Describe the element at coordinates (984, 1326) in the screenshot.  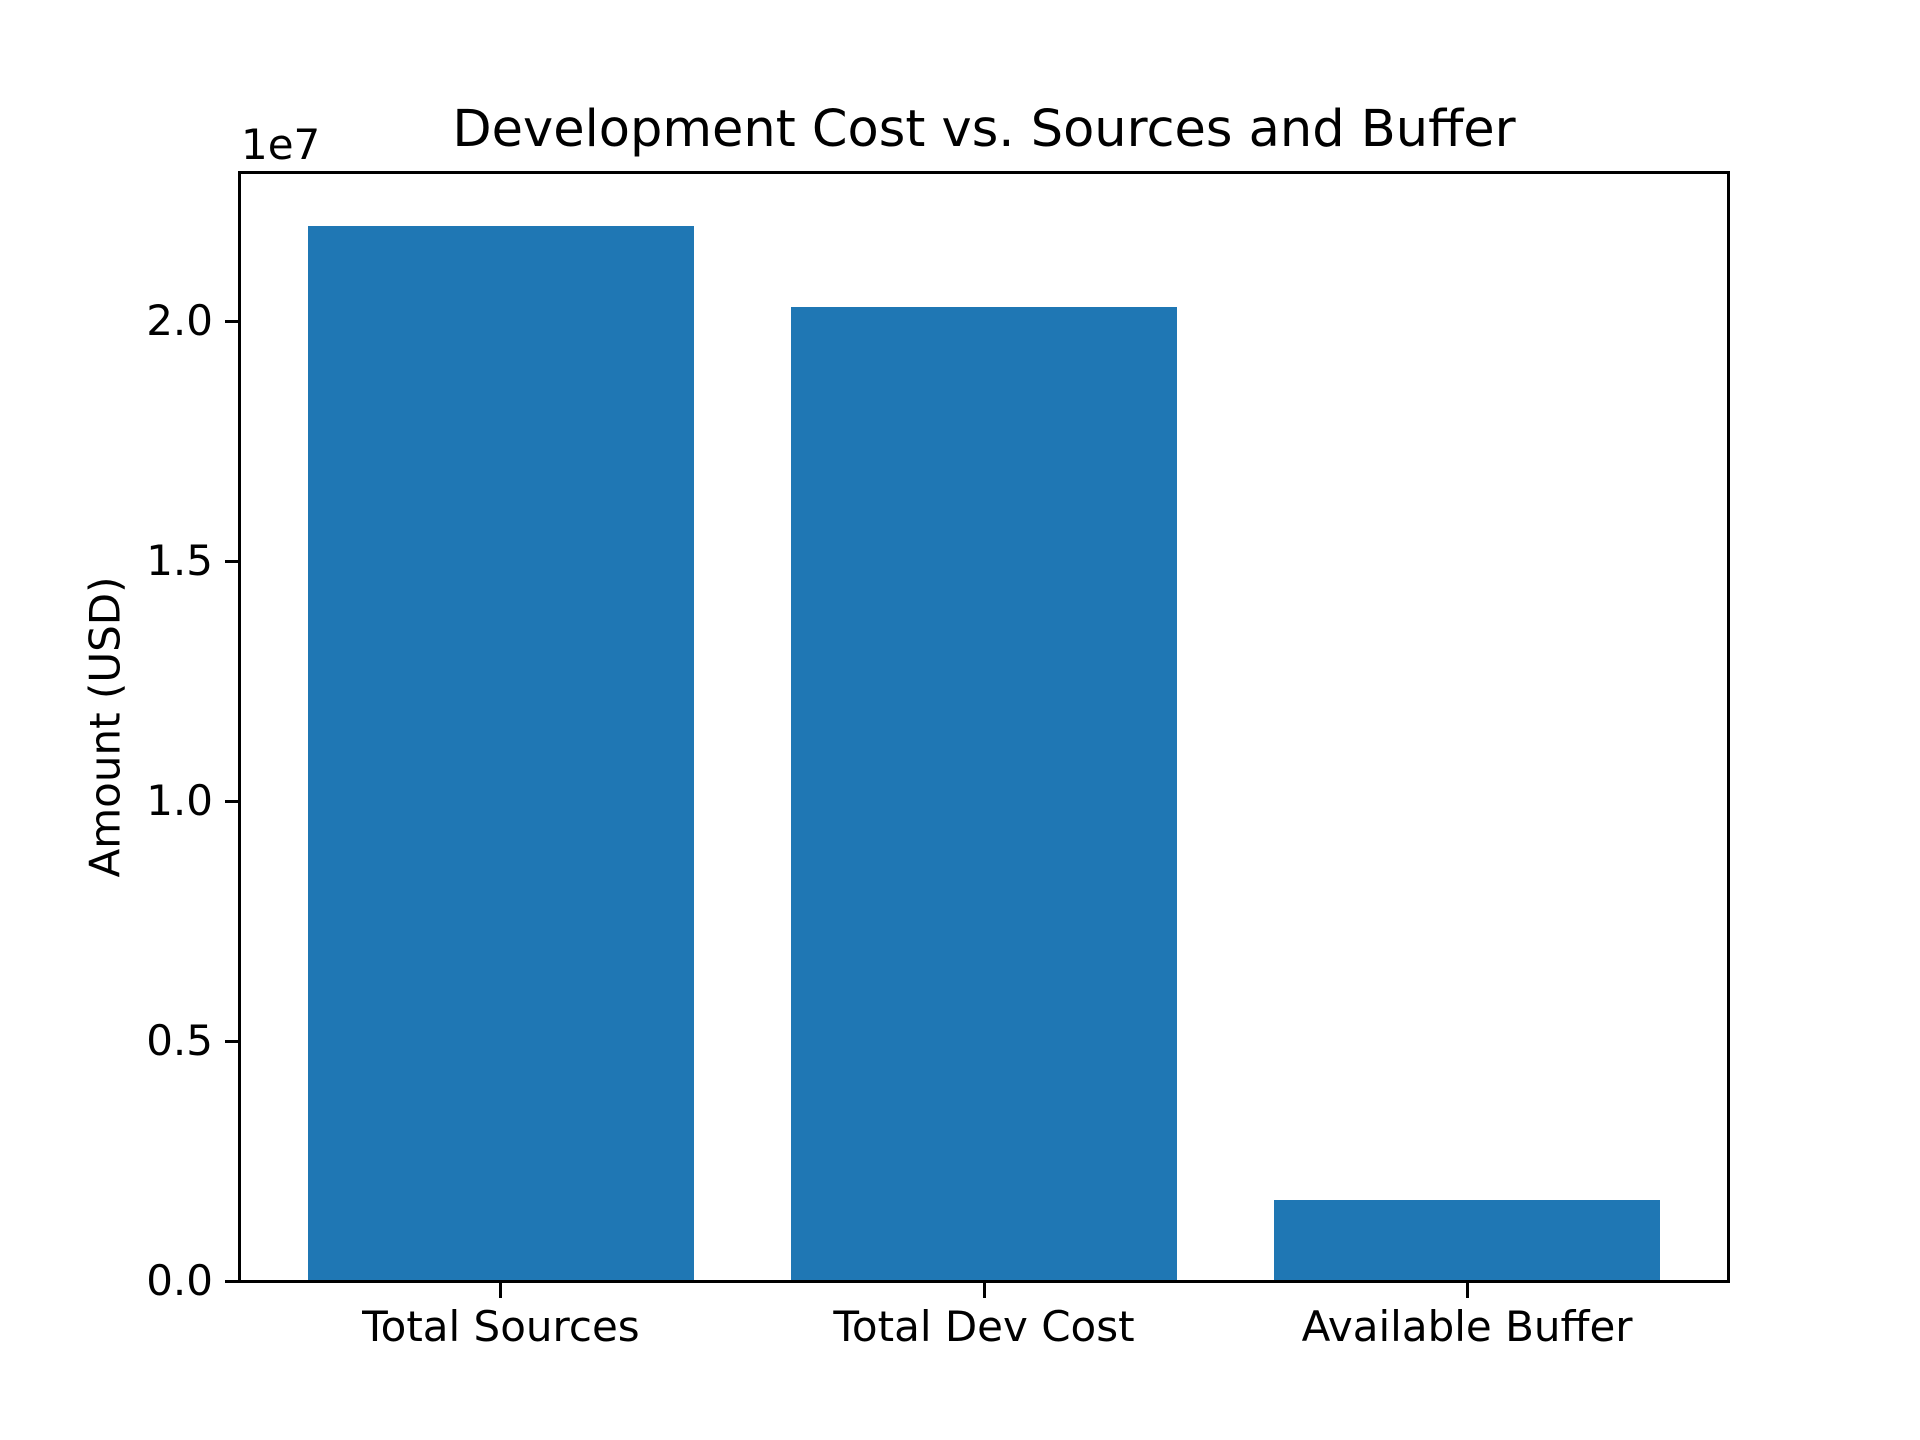
I see `x-tick-label: Total Dev Cost` at that location.